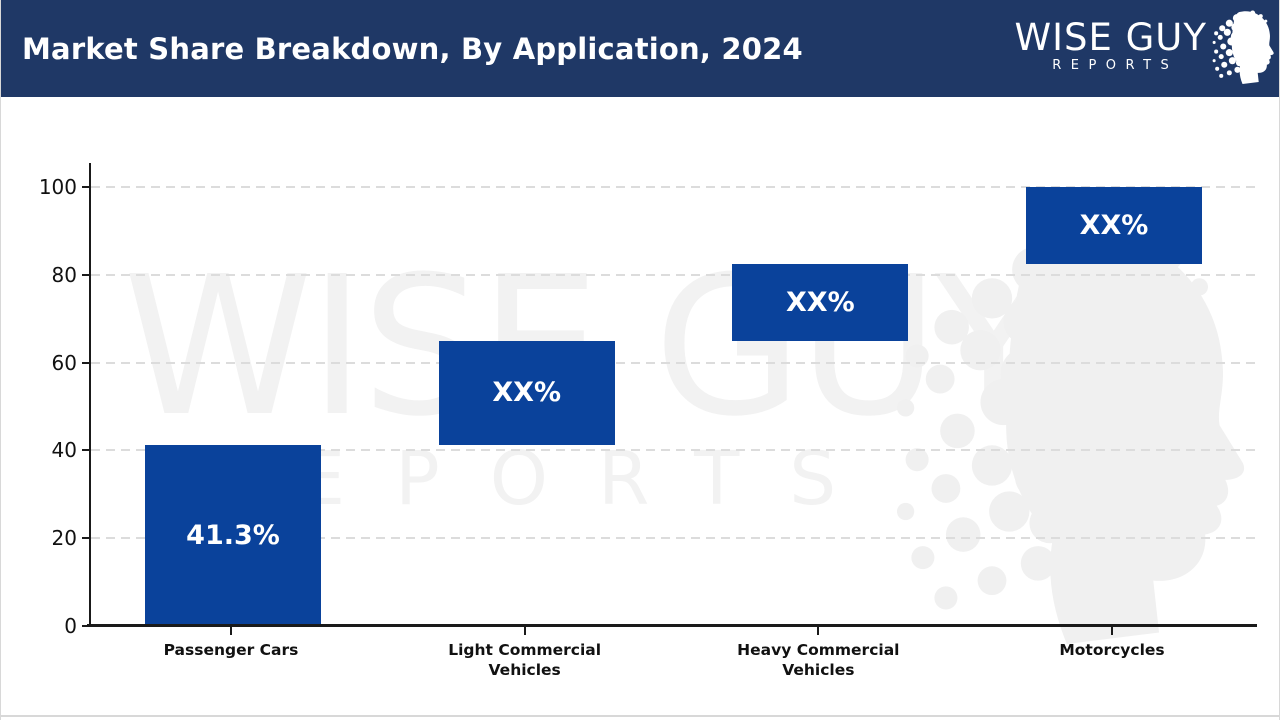  Describe the element at coordinates (64, 450) in the screenshot. I see `y-tick-label: 40` at that location.